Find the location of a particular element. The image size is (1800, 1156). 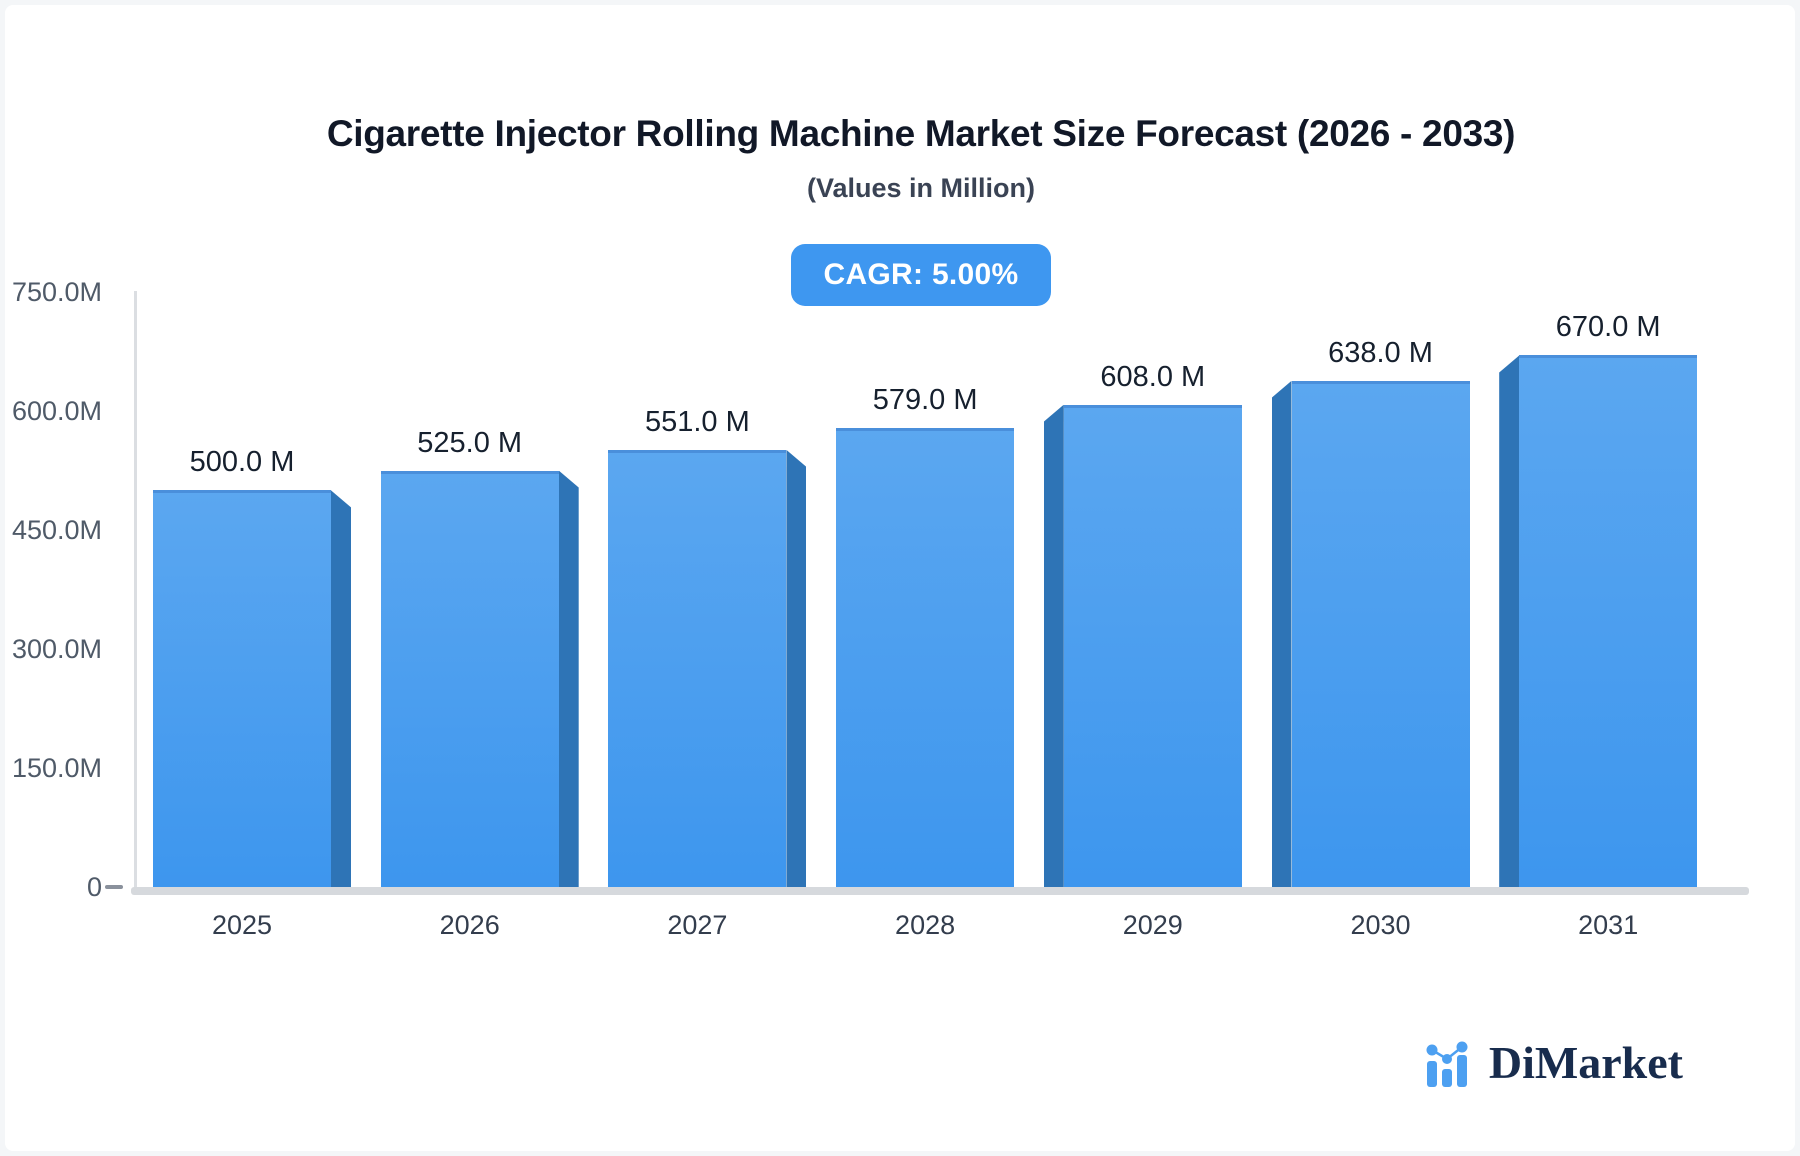

dimarket-logo: DiMarket is located at coordinates (1554, 1063).